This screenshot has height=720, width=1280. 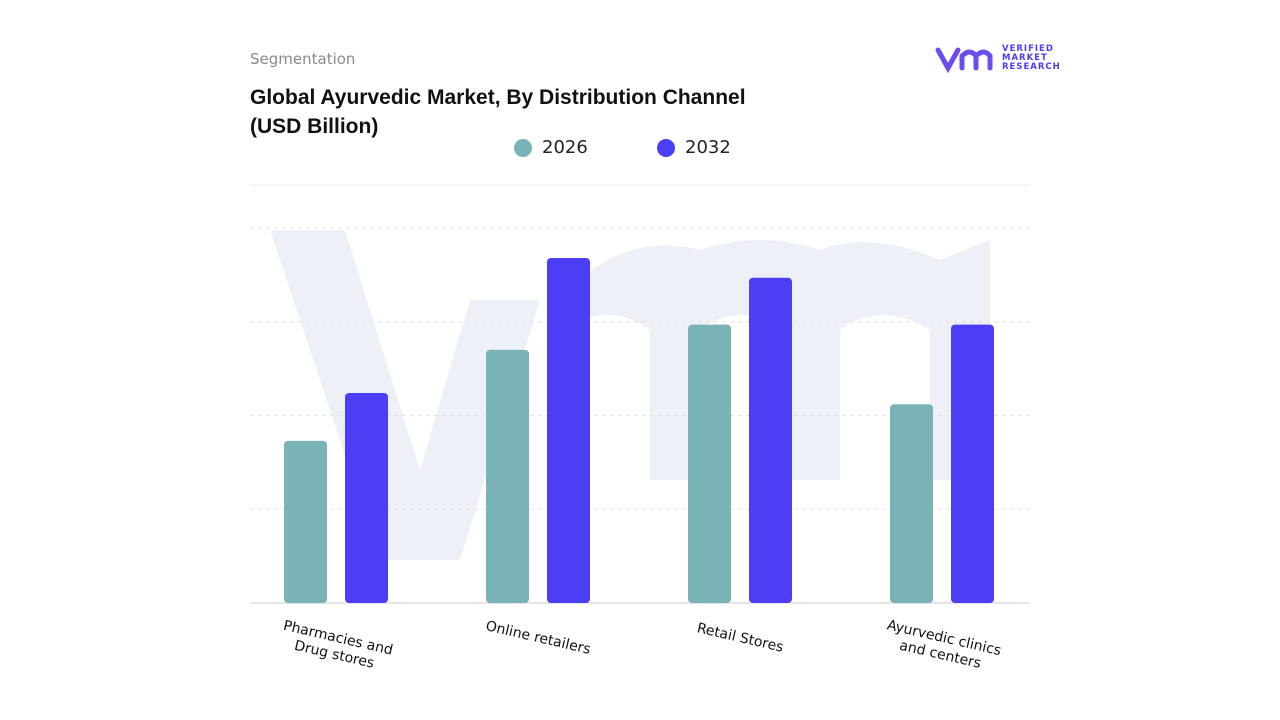 What do you see at coordinates (708, 147) in the screenshot?
I see `legend-label: 2032` at bounding box center [708, 147].